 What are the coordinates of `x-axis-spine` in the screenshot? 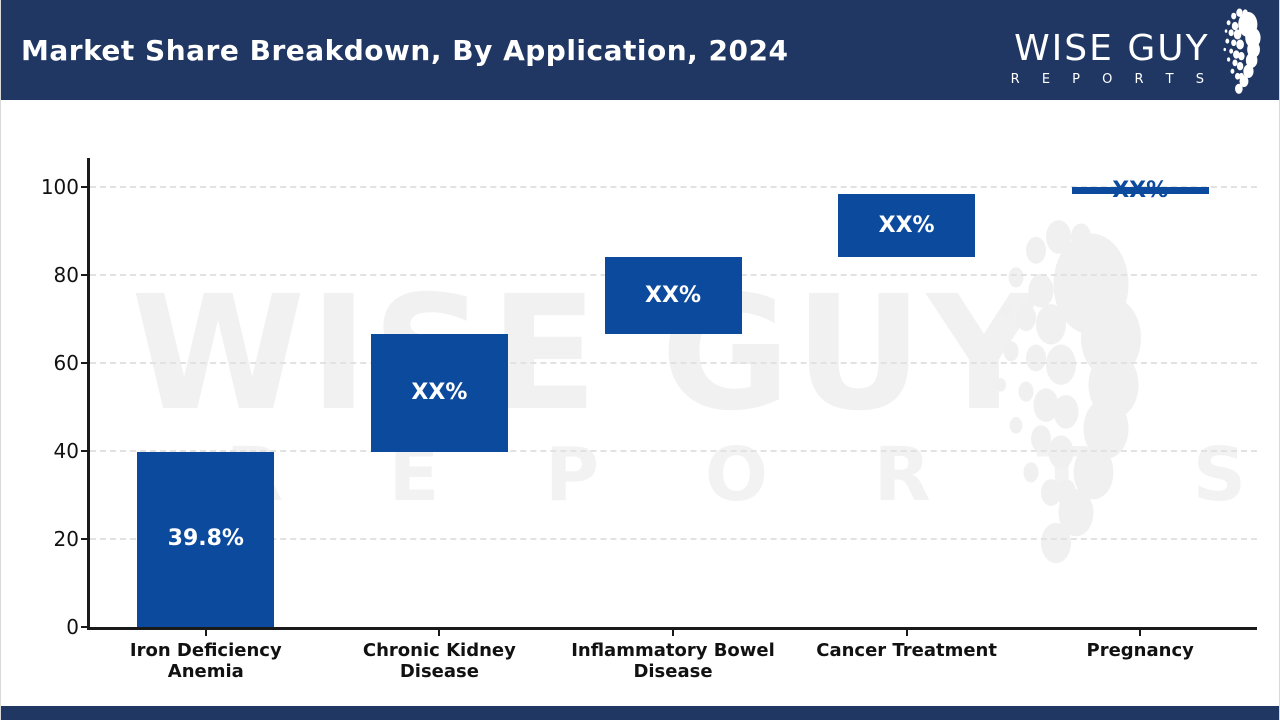 It's located at (672, 628).